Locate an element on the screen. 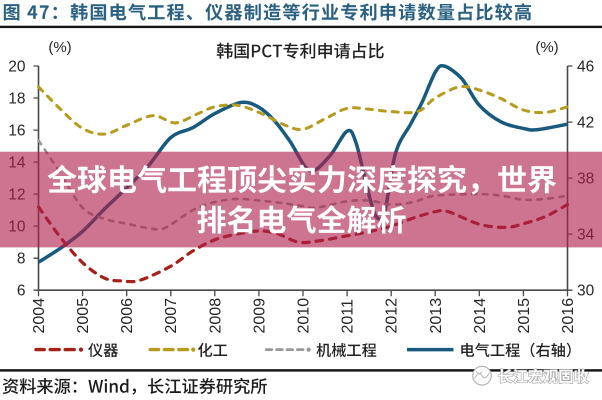 The height and width of the screenshot is (400, 602). svg-text: 2014 is located at coordinates (480, 316).